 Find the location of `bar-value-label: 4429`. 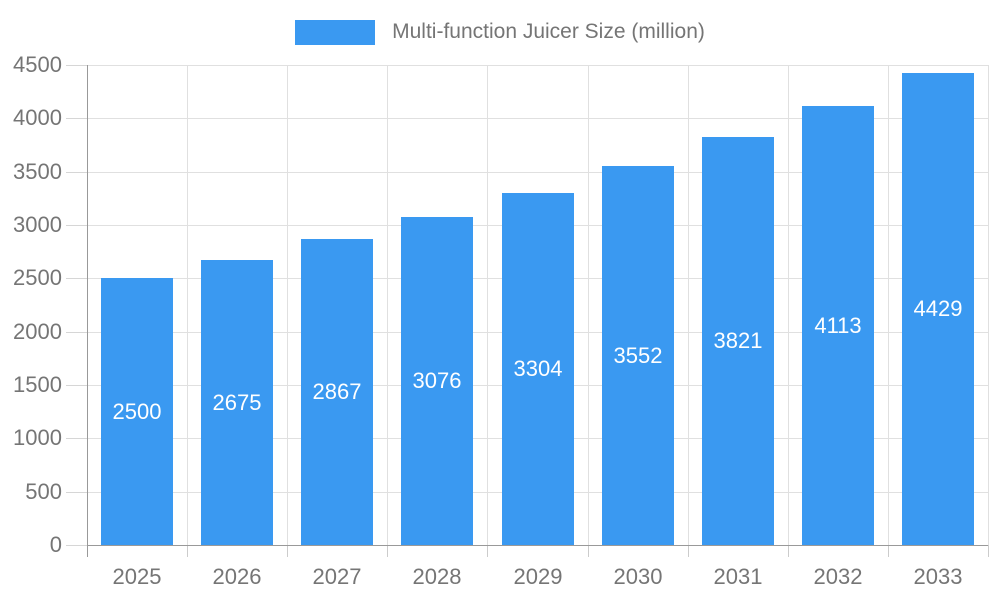

bar-value-label: 4429 is located at coordinates (938, 308).